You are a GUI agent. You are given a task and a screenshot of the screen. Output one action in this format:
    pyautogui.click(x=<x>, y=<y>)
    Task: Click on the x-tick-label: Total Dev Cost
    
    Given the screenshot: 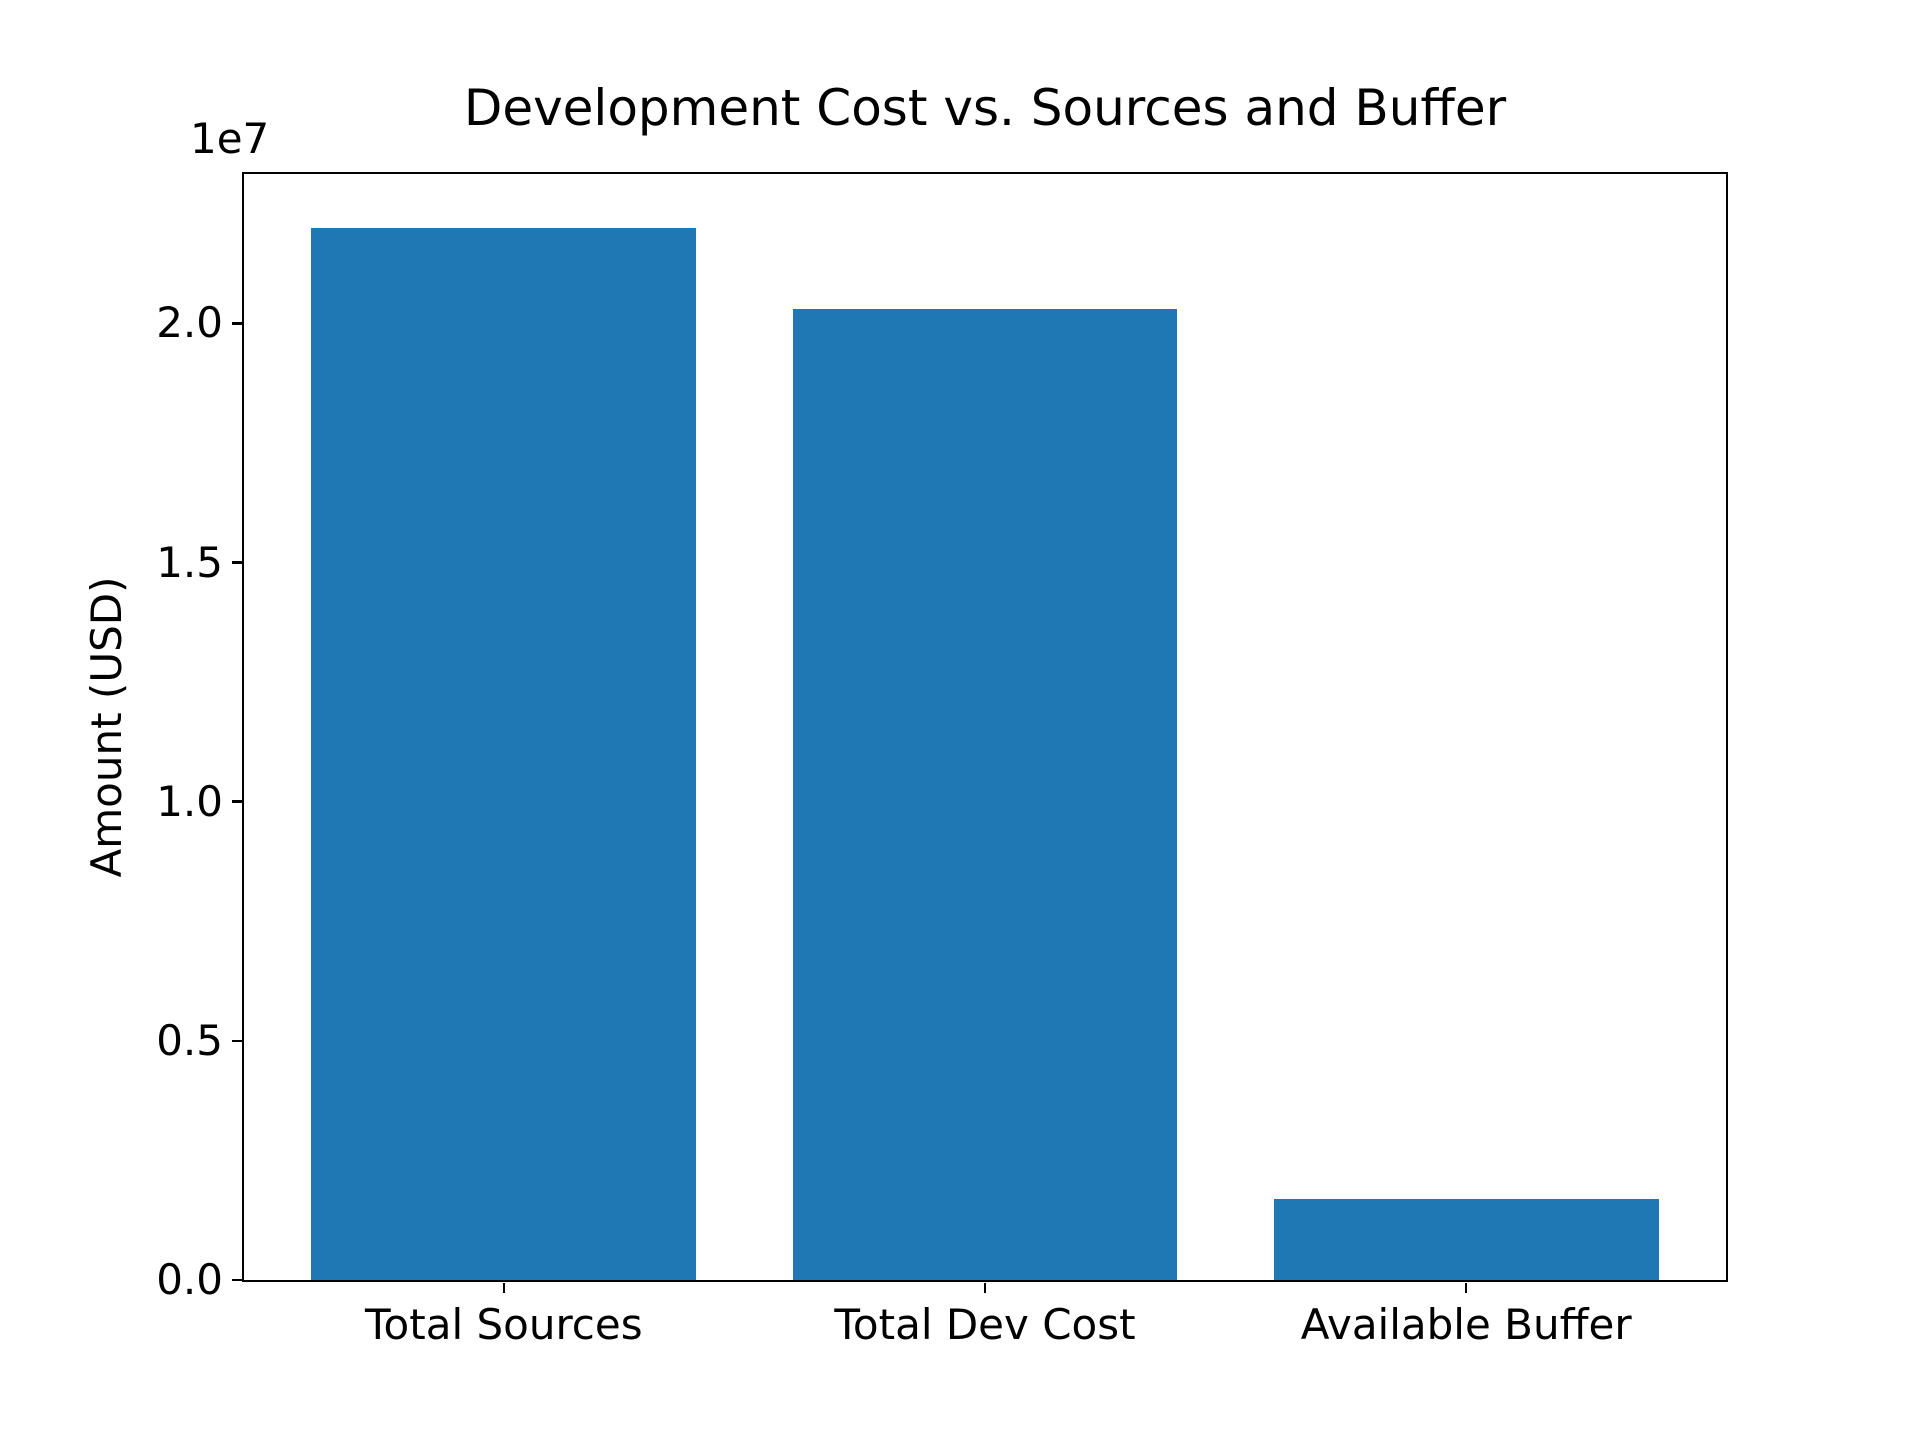 What is the action you would take?
    pyautogui.click(x=985, y=1324)
    